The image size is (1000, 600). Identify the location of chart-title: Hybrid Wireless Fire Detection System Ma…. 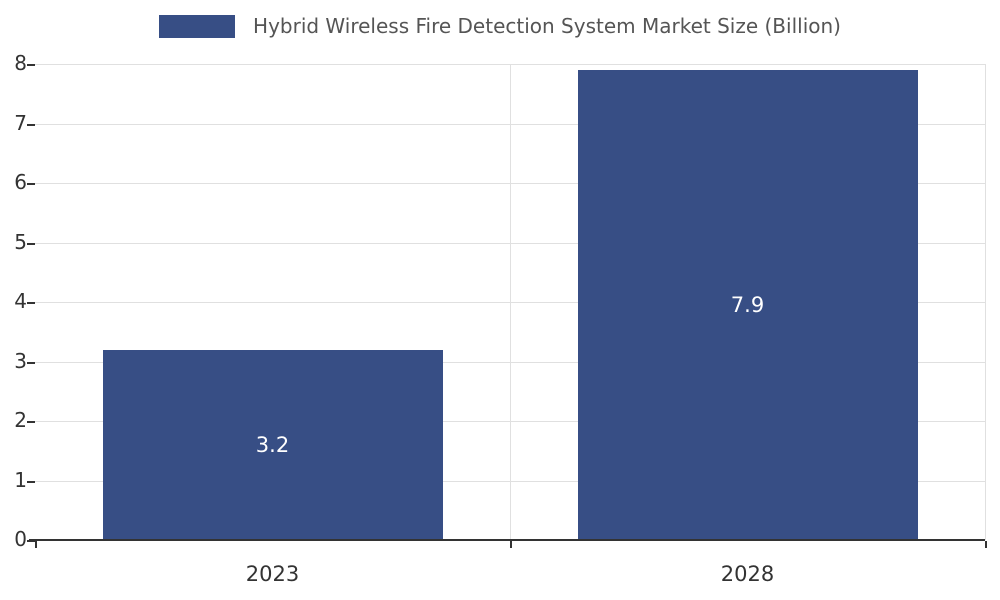
(547, 26).